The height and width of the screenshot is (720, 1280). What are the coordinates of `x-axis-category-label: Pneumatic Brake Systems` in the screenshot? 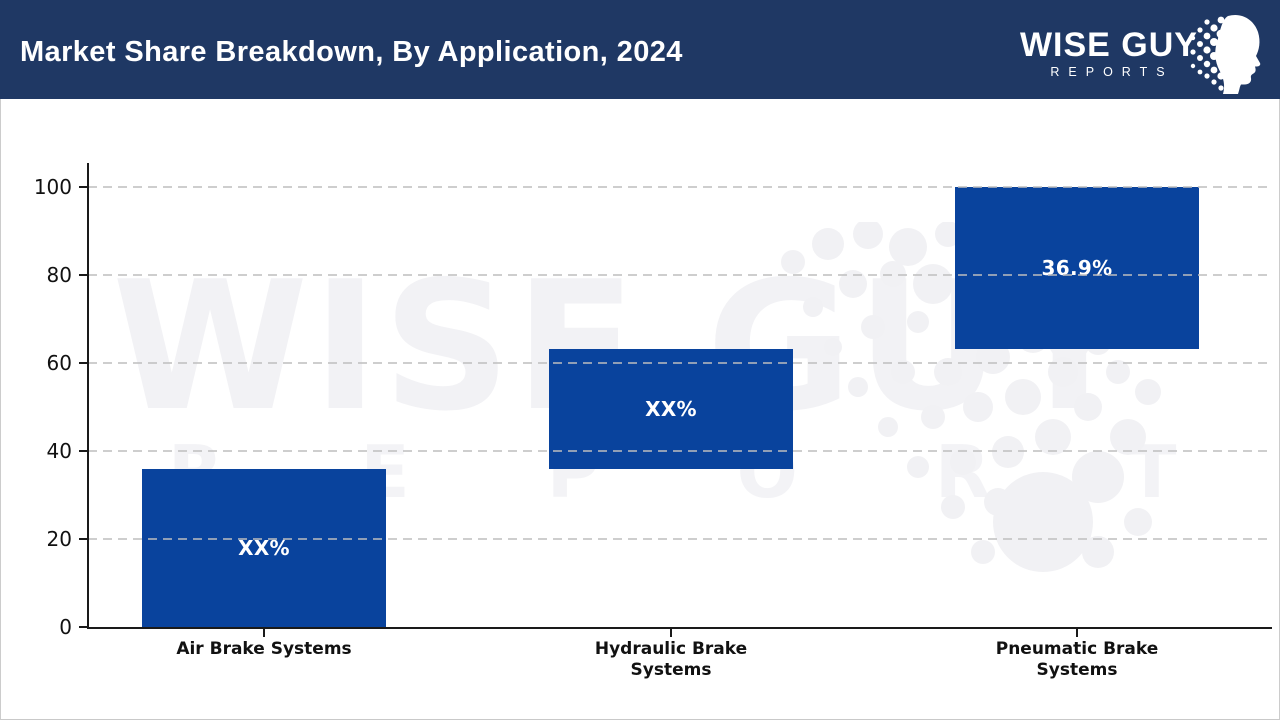 It's located at (1077, 659).